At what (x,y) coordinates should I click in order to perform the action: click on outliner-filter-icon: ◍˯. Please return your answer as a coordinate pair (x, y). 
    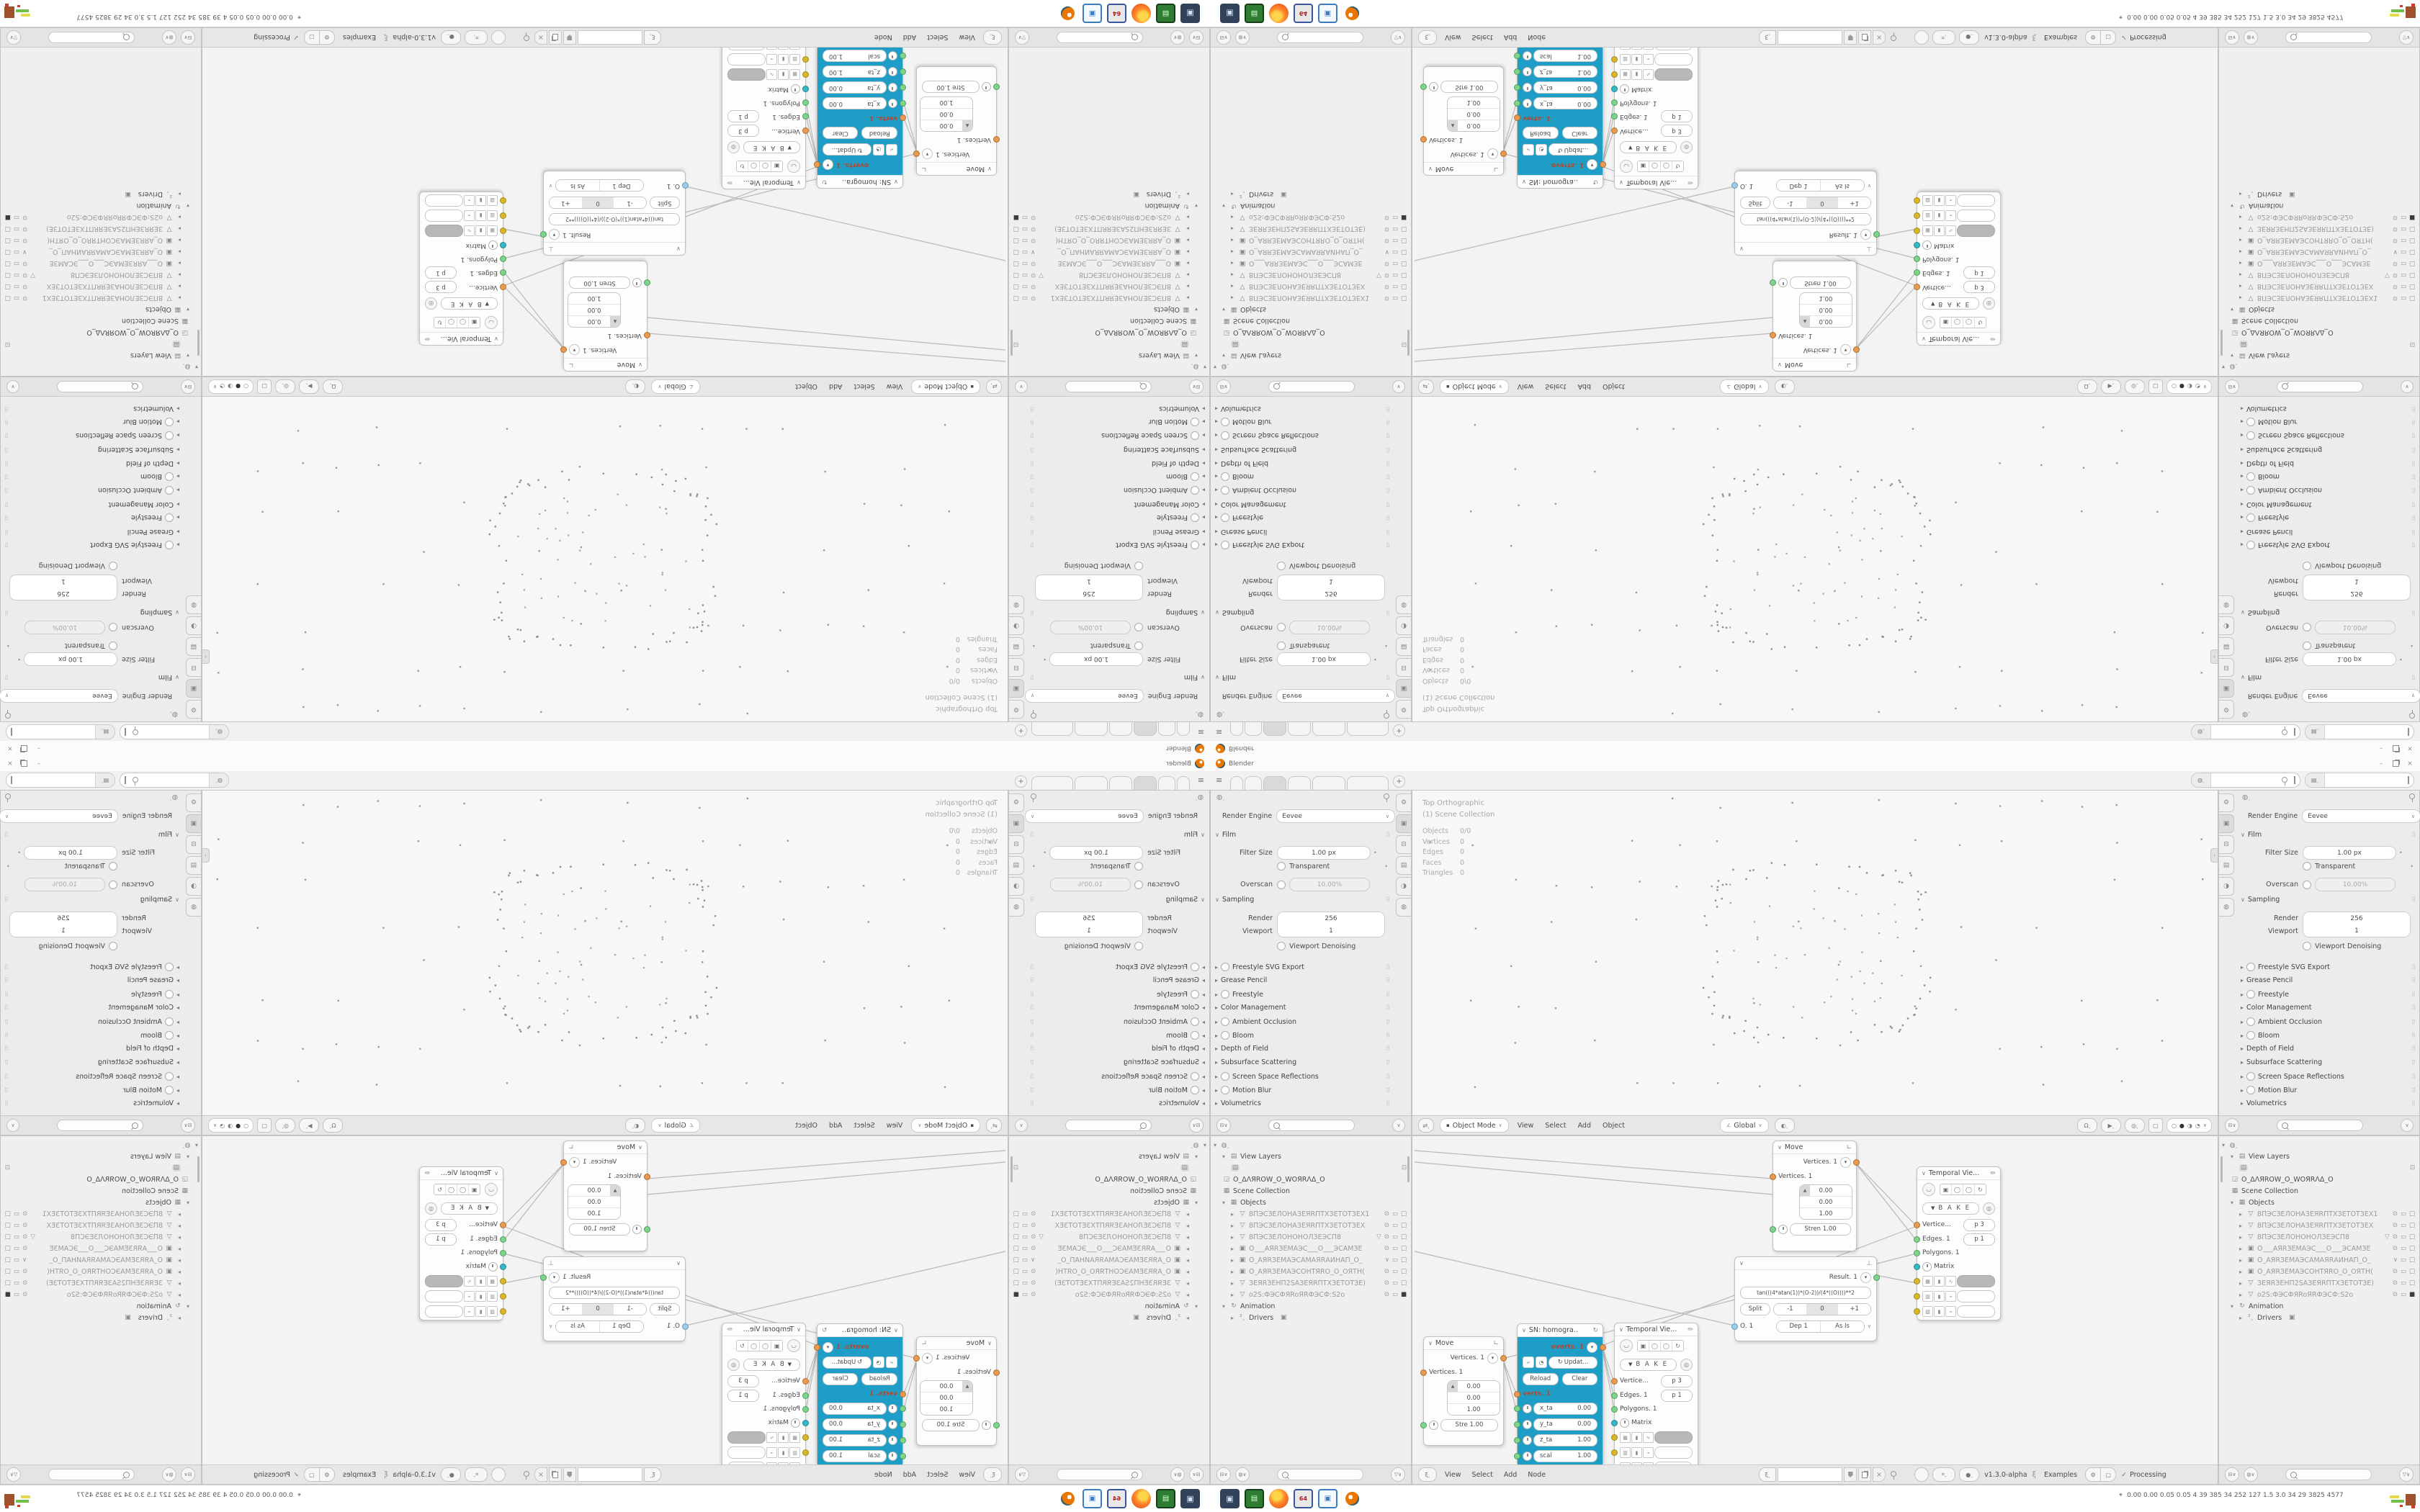
    Looking at the image, I should click on (1225, 1145).